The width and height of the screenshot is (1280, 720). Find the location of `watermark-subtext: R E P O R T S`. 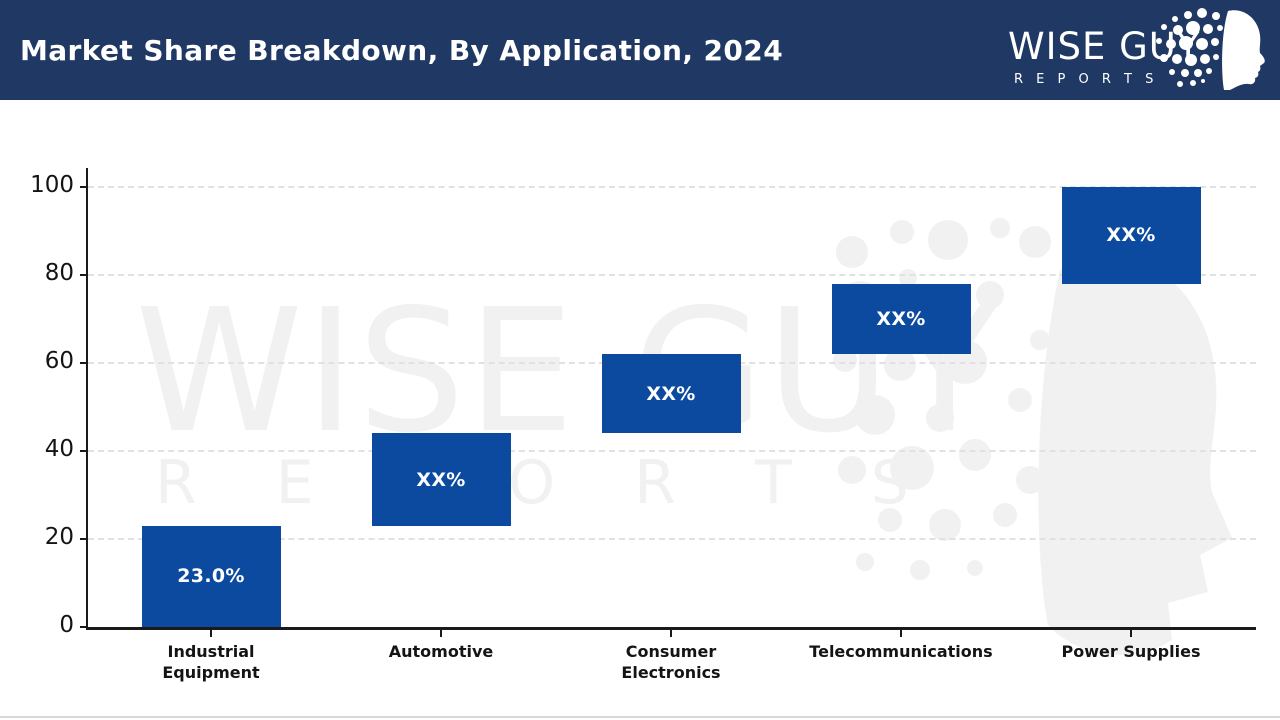

watermark-subtext: R E P O R T S is located at coordinates (547, 483).